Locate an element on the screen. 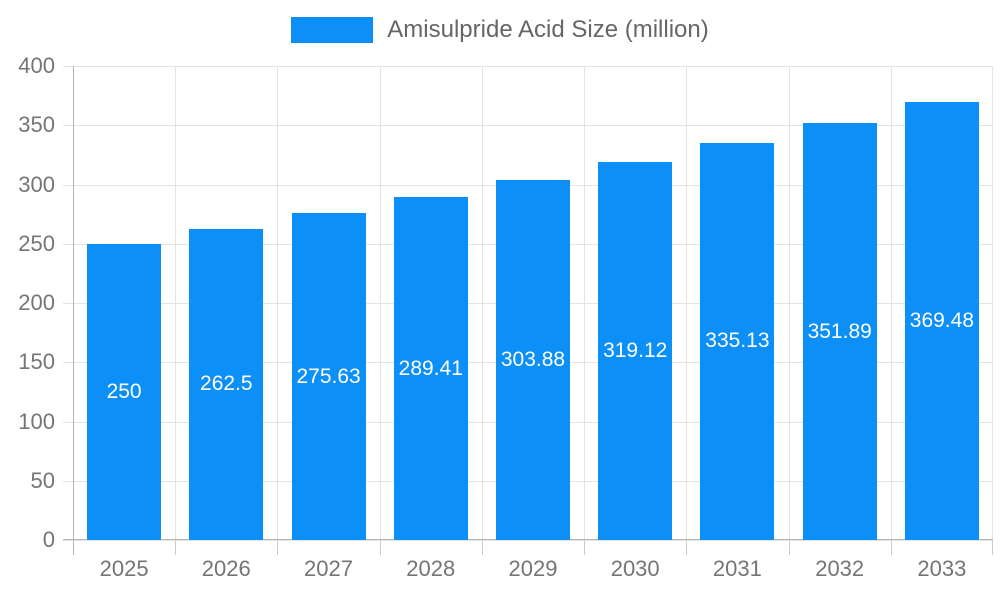 The height and width of the screenshot is (600, 1000). y-tick-label-50: 50 is located at coordinates (42, 480).